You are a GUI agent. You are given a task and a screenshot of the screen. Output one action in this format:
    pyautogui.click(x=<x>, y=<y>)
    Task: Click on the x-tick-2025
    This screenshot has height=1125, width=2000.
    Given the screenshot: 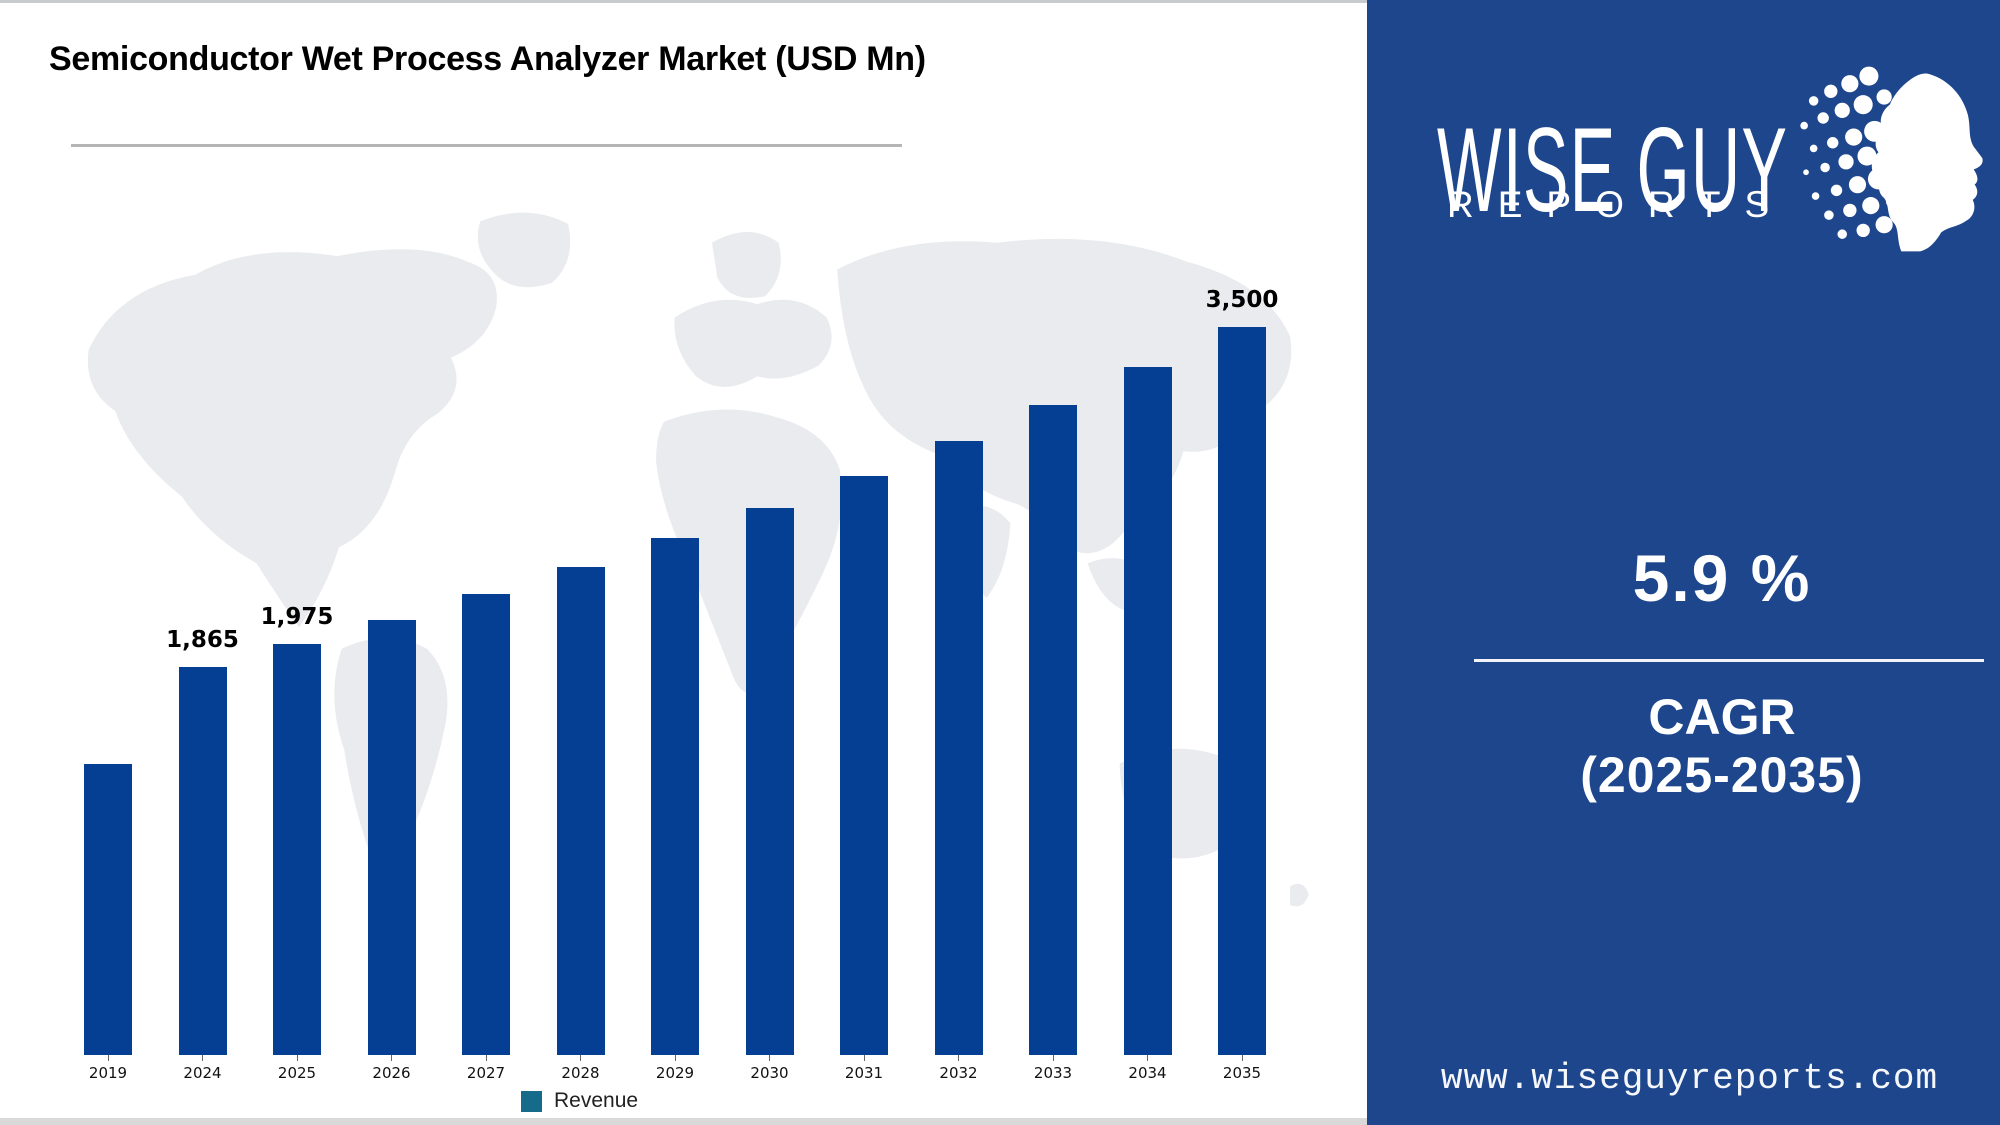 What is the action you would take?
    pyautogui.click(x=297, y=1058)
    